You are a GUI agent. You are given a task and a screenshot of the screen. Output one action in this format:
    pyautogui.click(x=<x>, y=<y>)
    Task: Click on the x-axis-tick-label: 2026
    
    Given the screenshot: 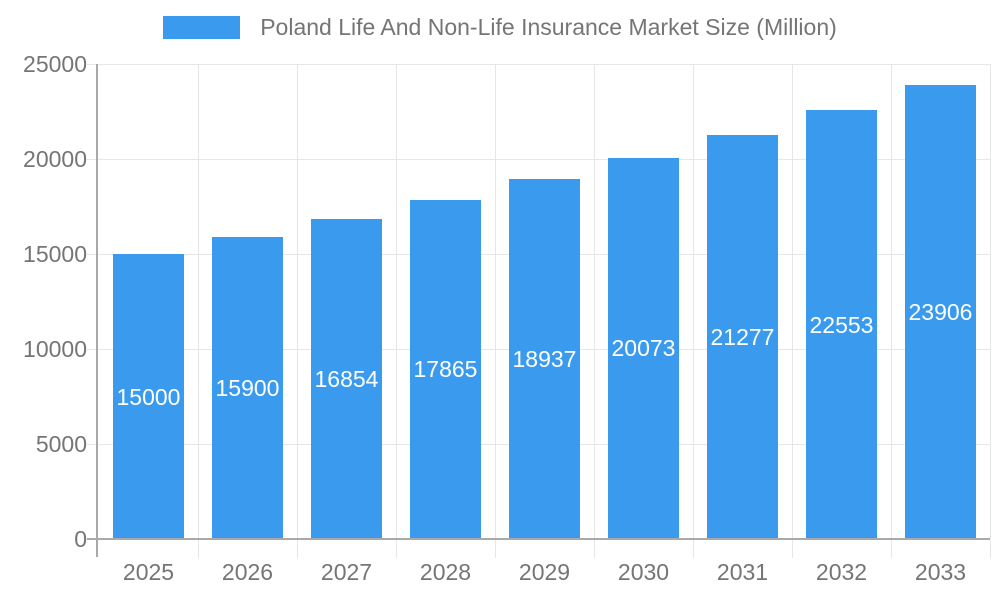 What is the action you would take?
    pyautogui.click(x=247, y=572)
    